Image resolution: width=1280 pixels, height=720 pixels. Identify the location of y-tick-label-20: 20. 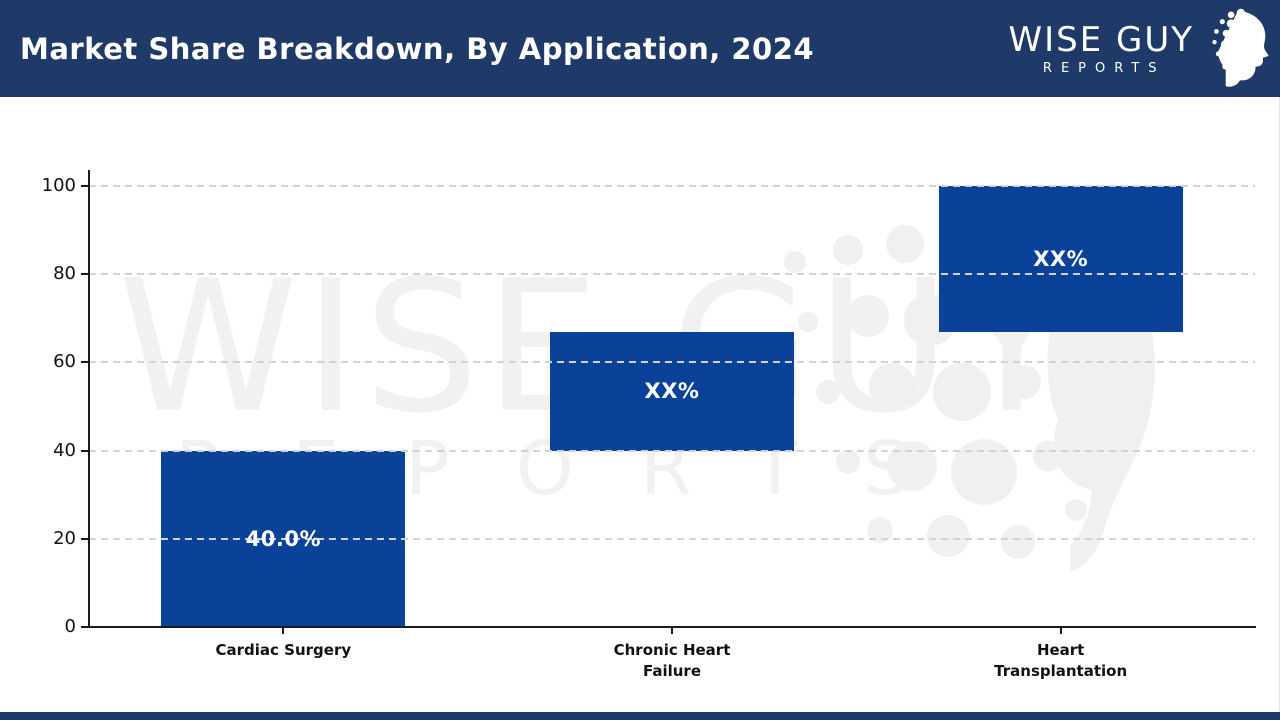
(64, 538).